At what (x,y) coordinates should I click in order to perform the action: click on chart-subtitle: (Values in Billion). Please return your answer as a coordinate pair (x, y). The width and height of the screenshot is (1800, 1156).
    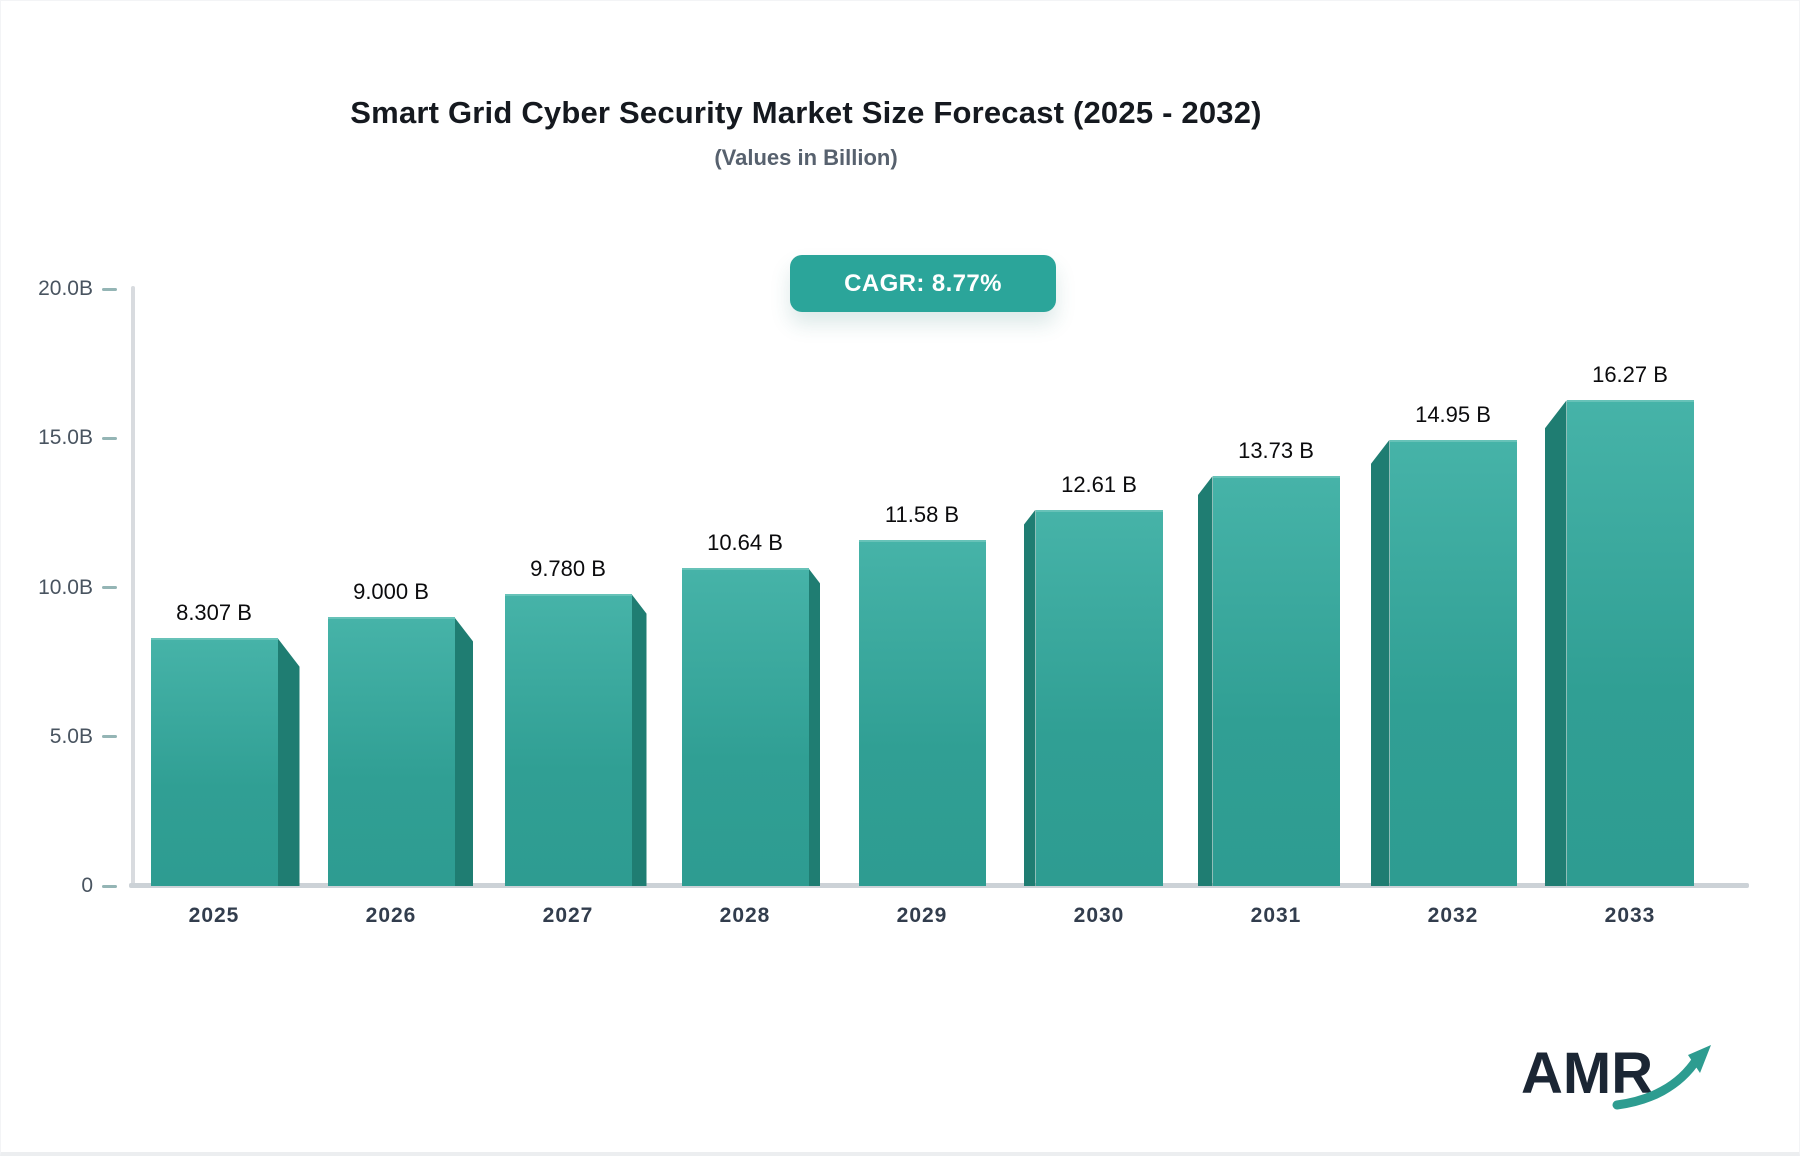
    Looking at the image, I should click on (806, 157).